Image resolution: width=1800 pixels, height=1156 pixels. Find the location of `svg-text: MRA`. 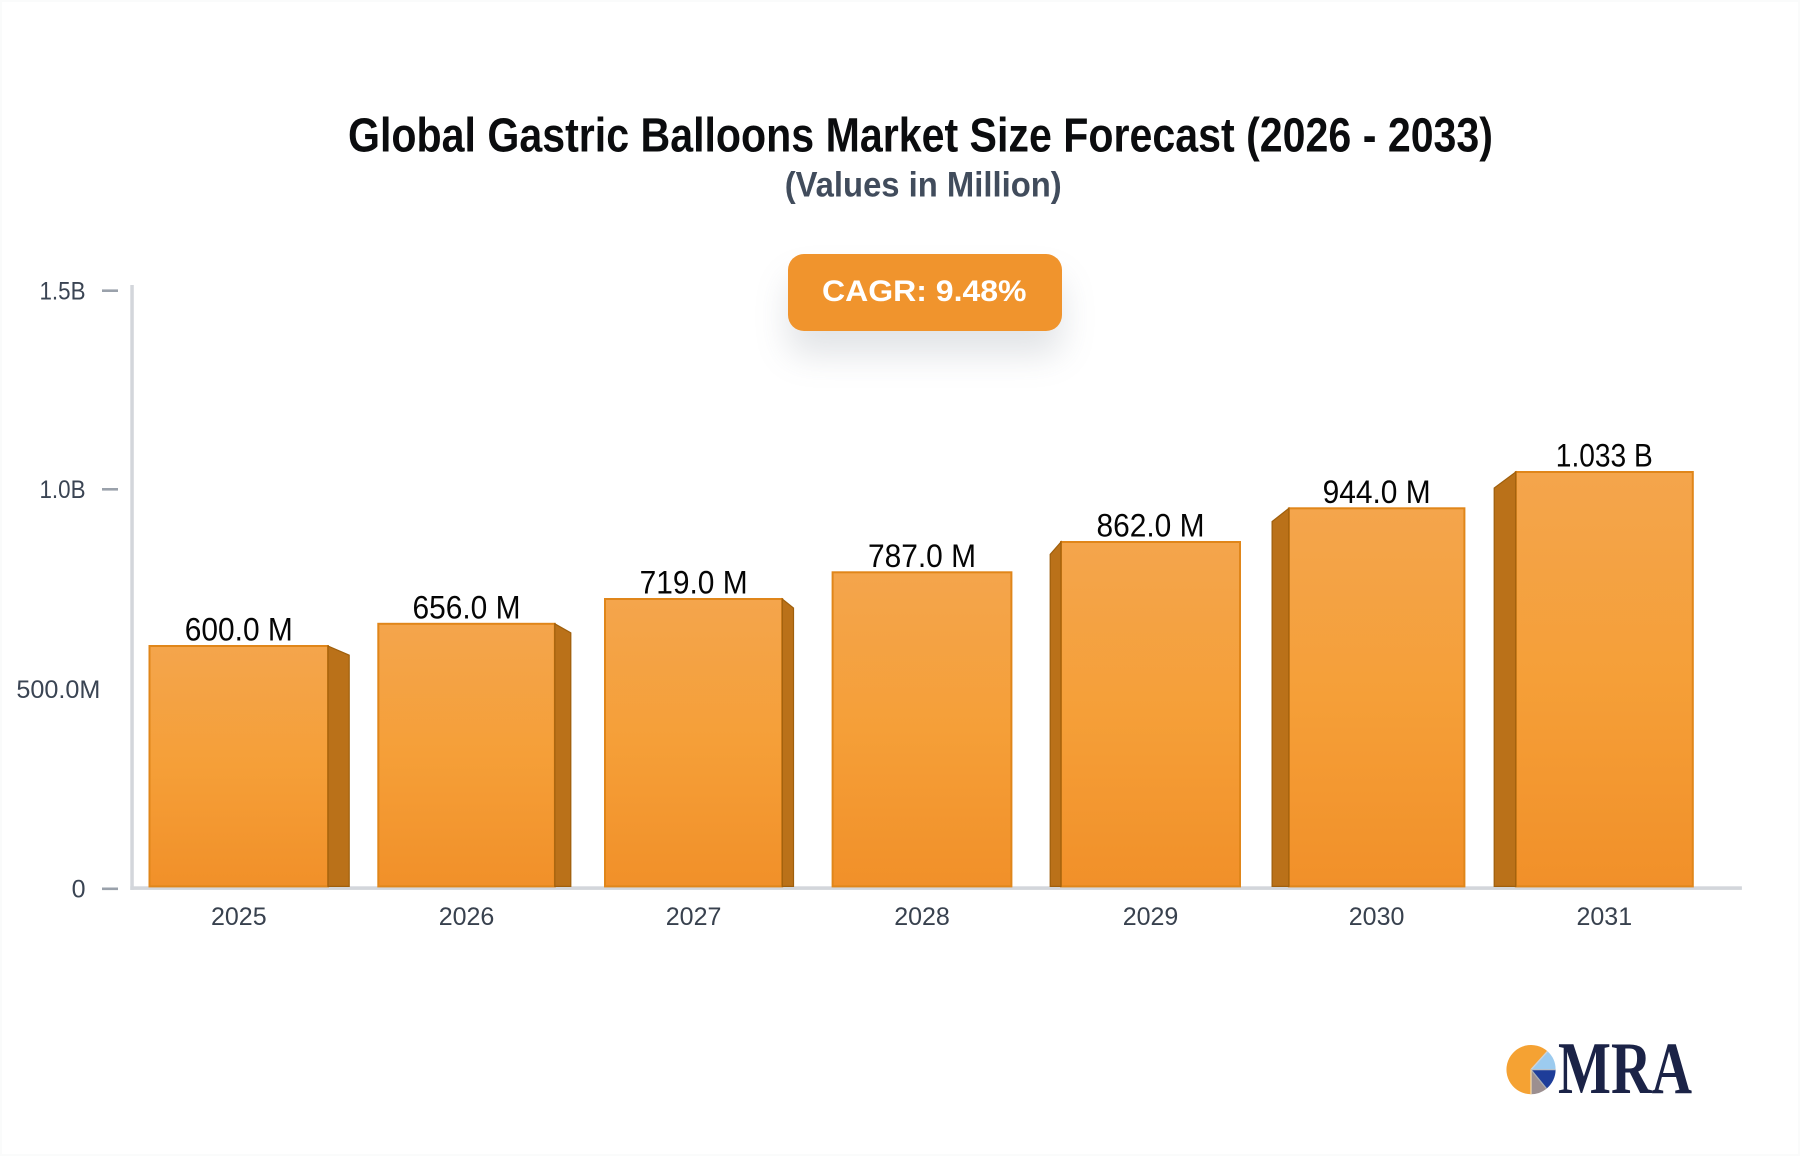

svg-text: MRA is located at coordinates (1625, 1069).